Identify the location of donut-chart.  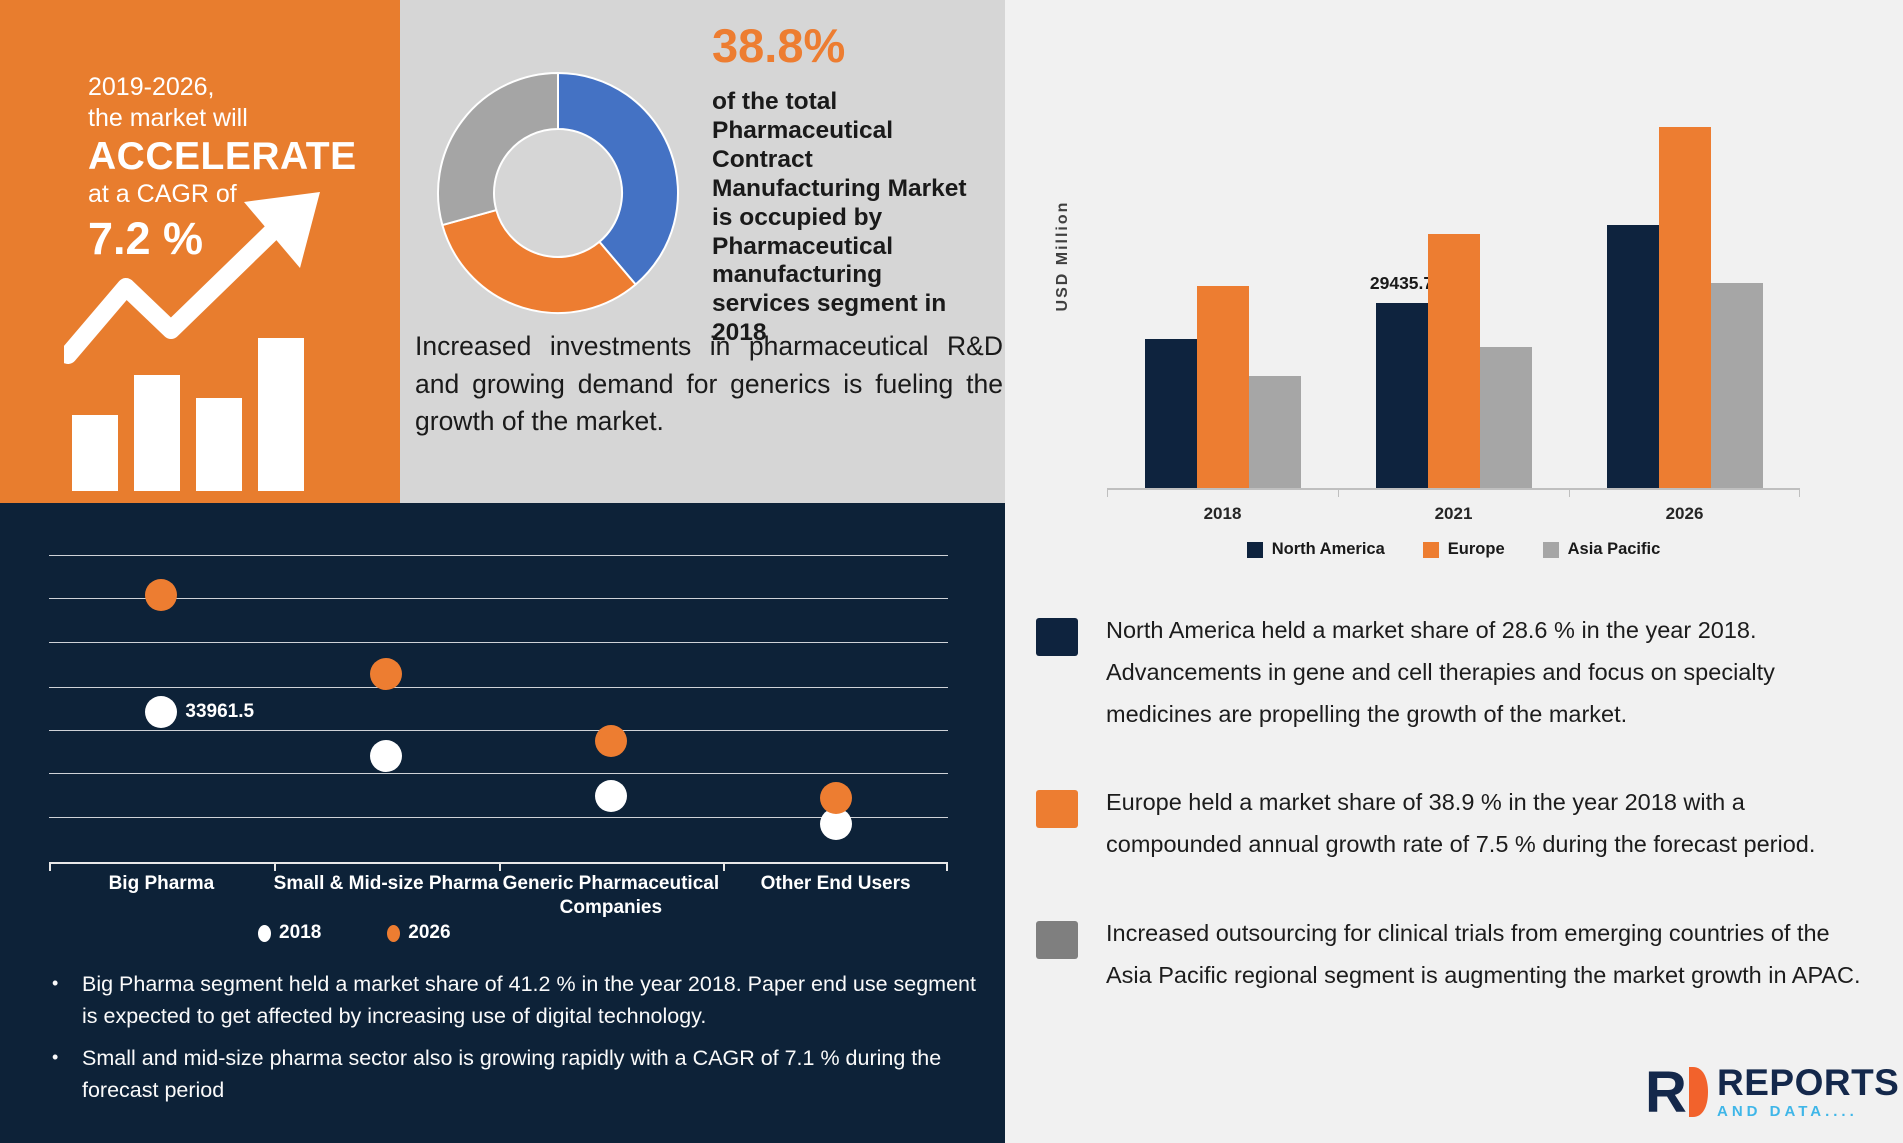
(558, 193).